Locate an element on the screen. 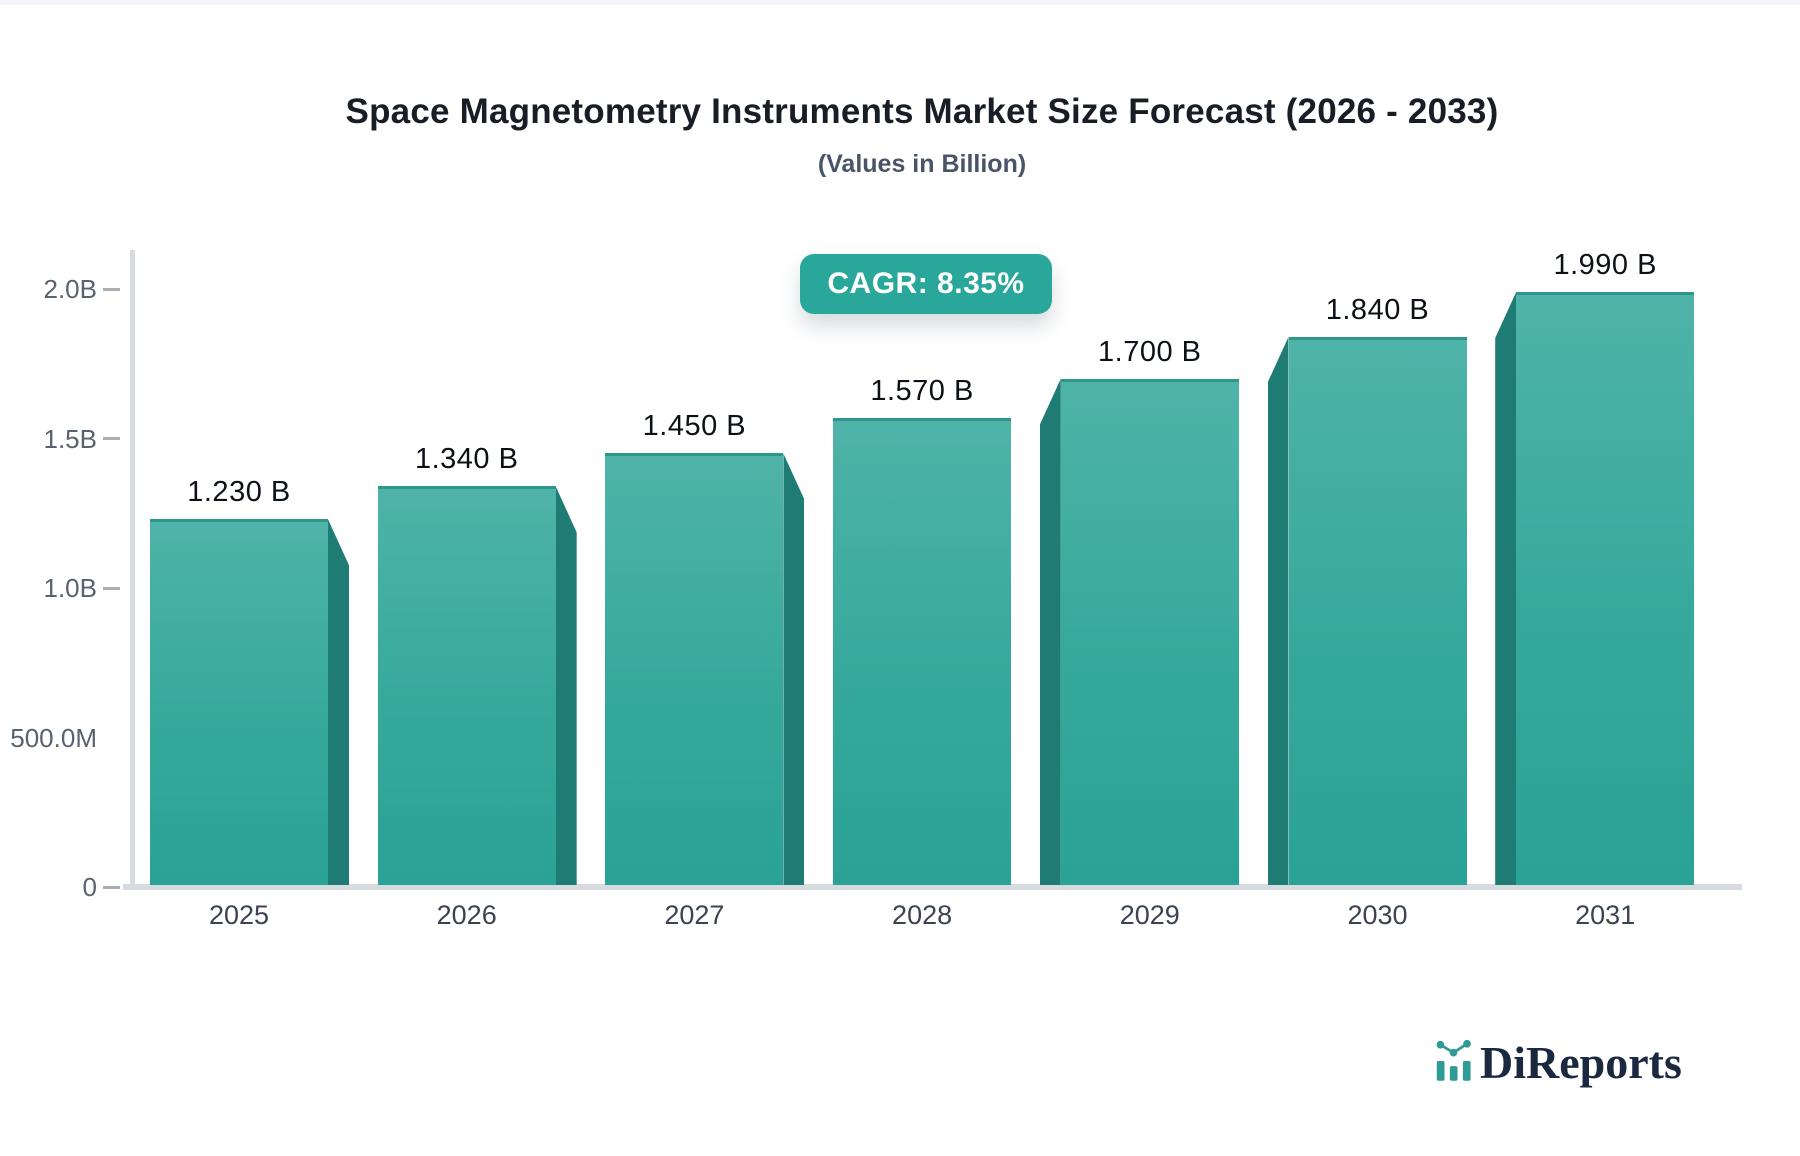  x-axis-label: 2028 is located at coordinates (922, 915).